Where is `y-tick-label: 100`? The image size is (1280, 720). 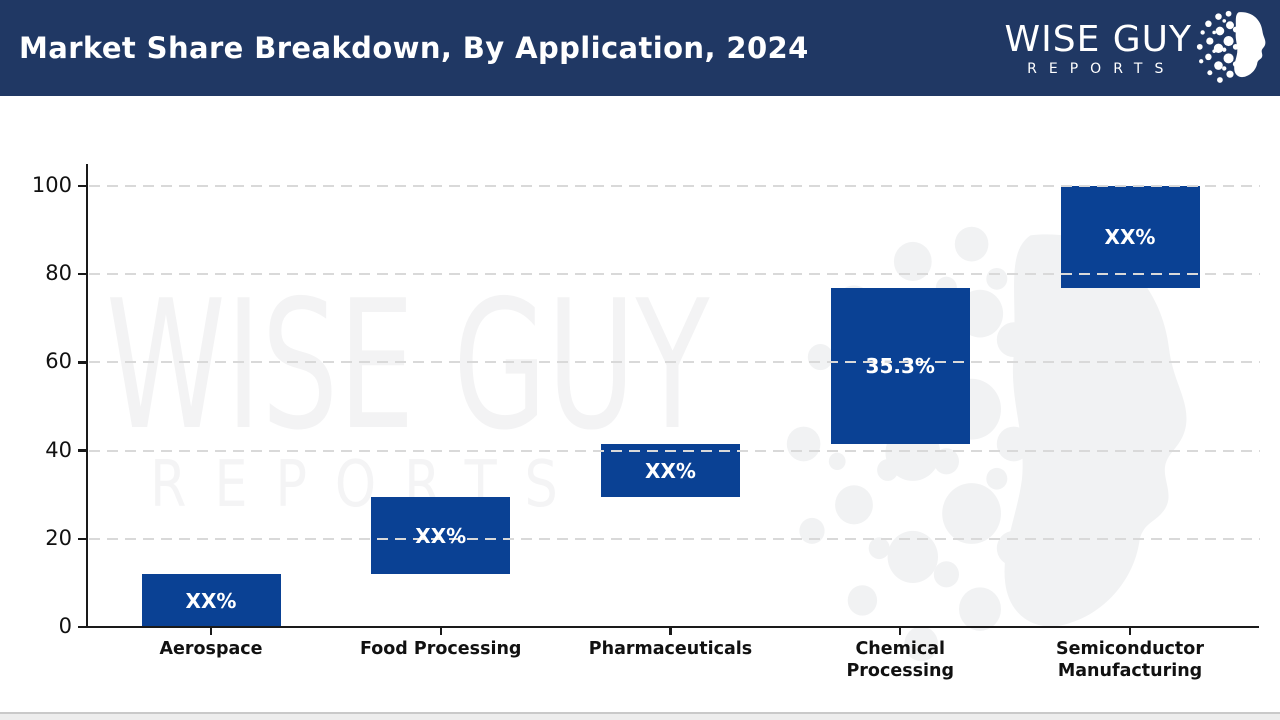 y-tick-label: 100 is located at coordinates (51, 185).